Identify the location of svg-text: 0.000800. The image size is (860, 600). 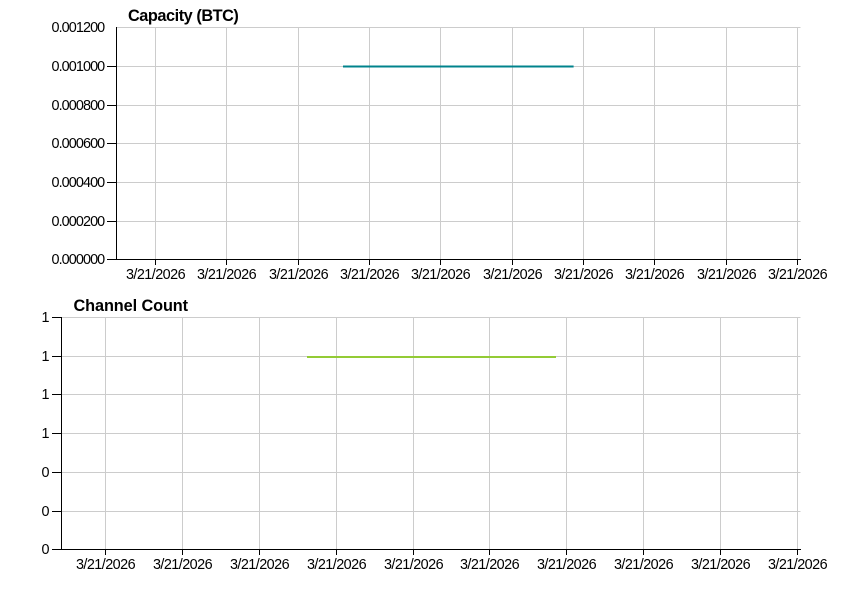
(78, 106).